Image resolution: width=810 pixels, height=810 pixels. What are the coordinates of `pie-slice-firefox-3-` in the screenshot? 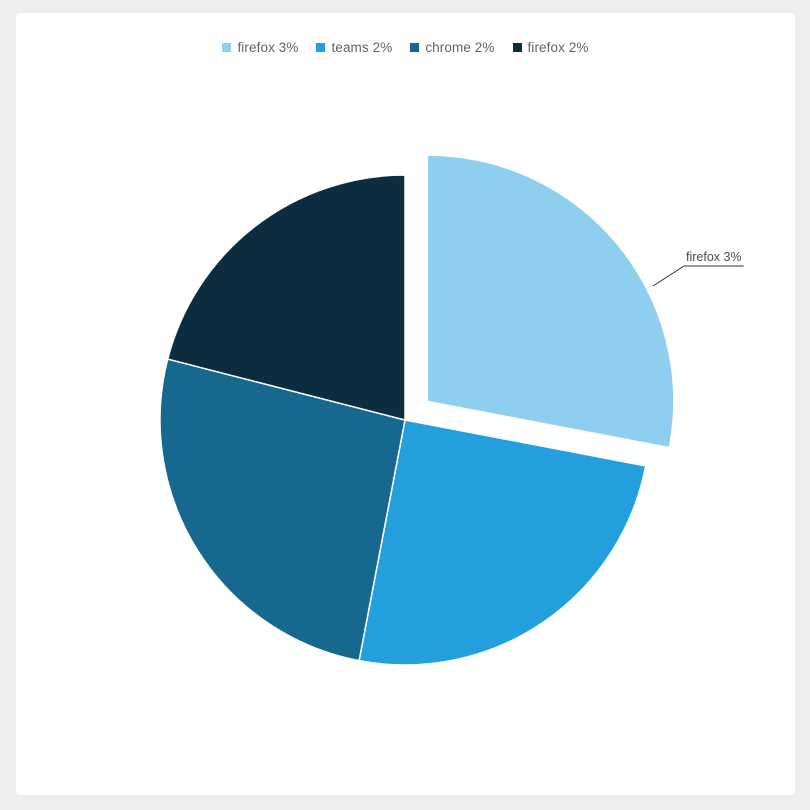 It's located at (551, 301).